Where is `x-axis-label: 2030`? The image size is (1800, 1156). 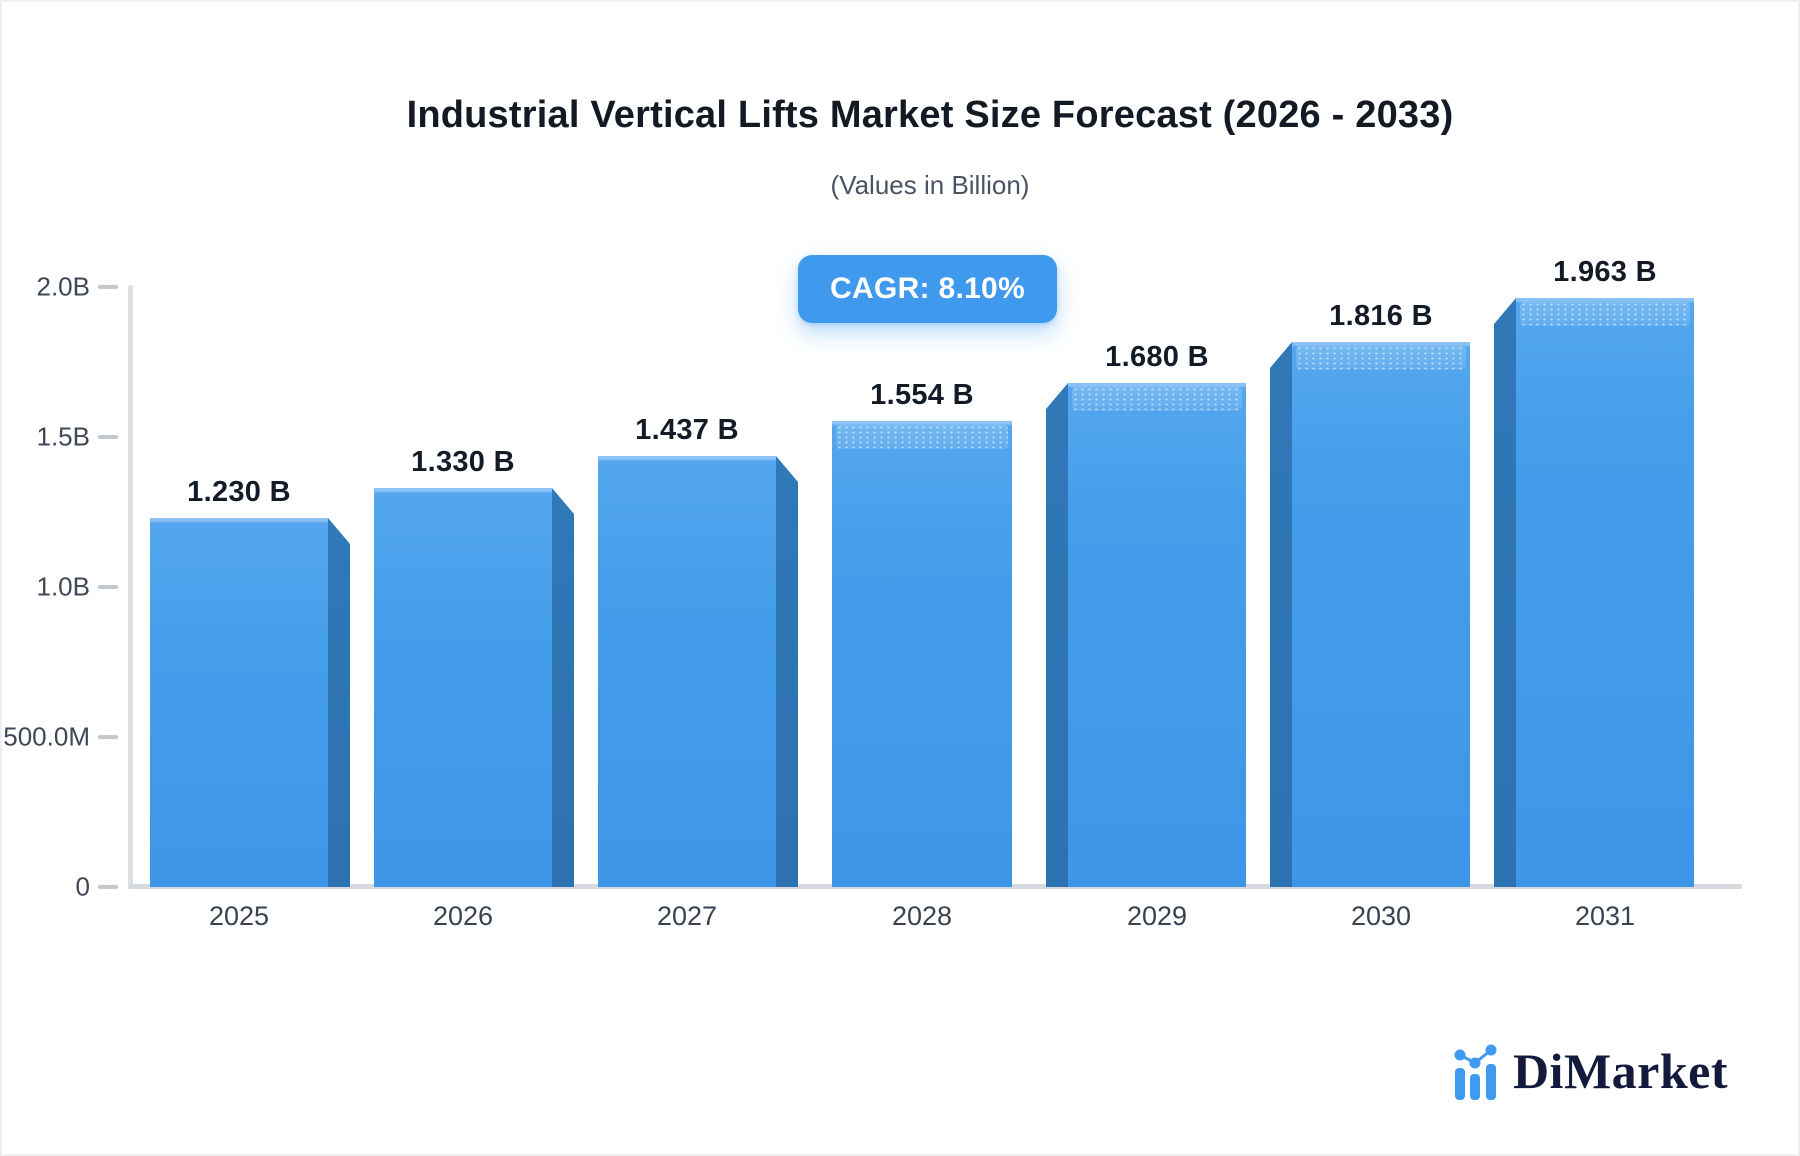 x-axis-label: 2030 is located at coordinates (1381, 916).